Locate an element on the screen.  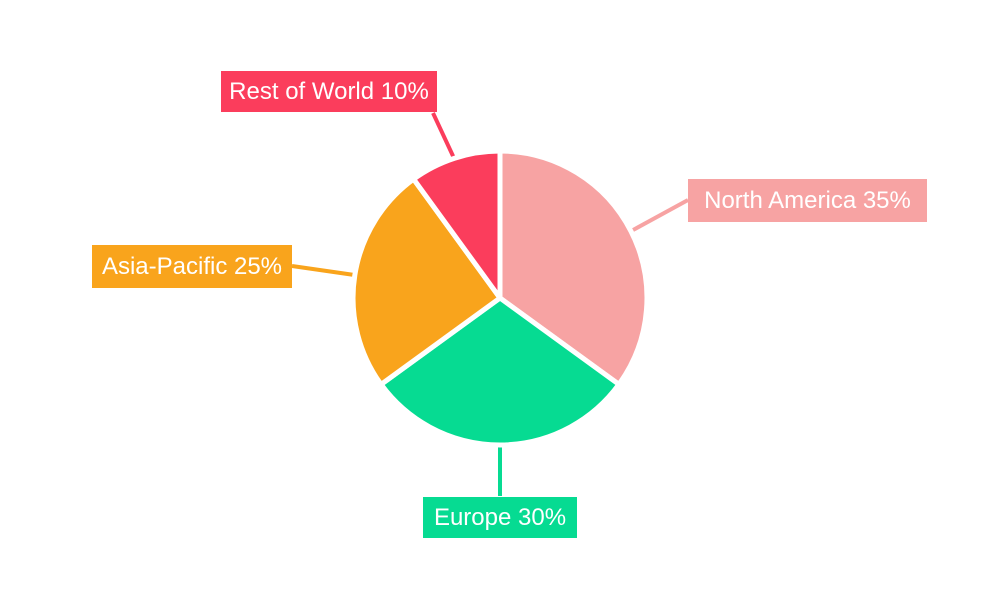
label-north-america: North America 35% is located at coordinates (807, 200).